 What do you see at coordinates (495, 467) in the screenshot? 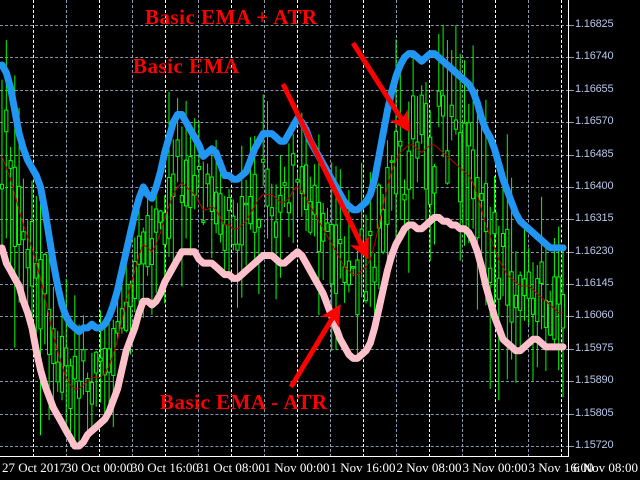
I see `time-label: 3 Nov 00:00` at bounding box center [495, 467].